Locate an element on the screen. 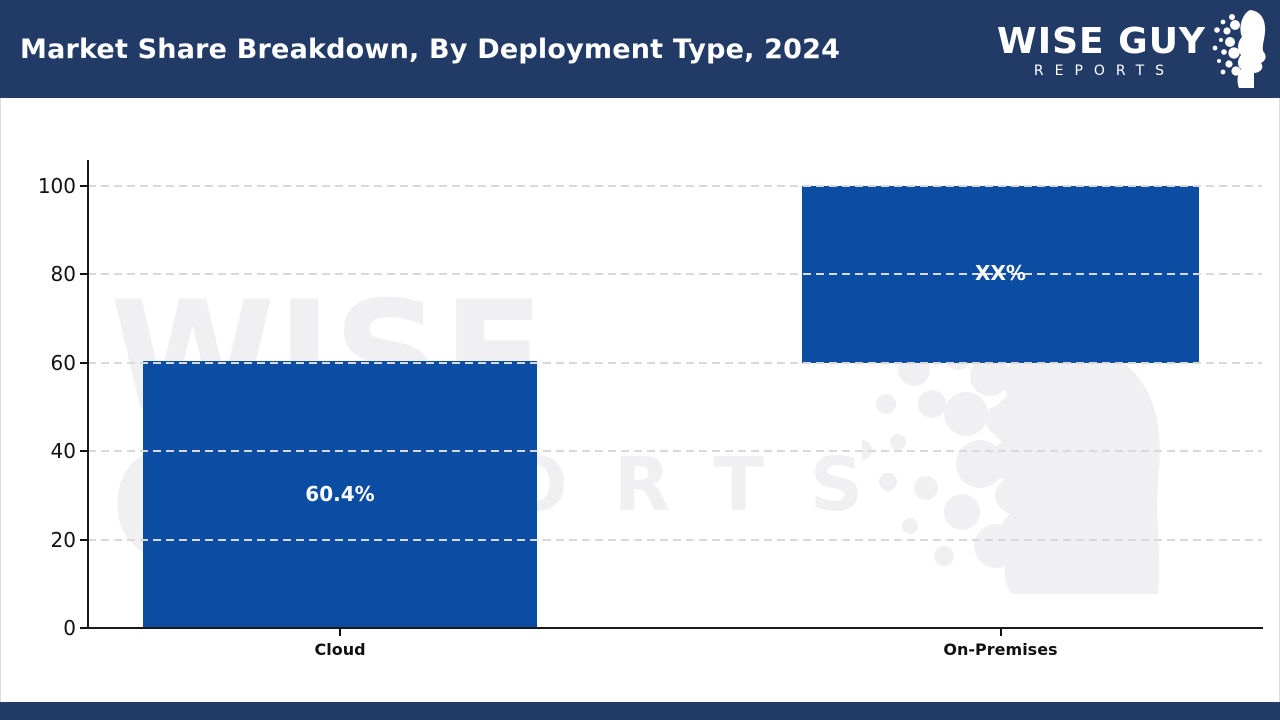  logo: WISE GUY REPORTS is located at coordinates (1131, 48).